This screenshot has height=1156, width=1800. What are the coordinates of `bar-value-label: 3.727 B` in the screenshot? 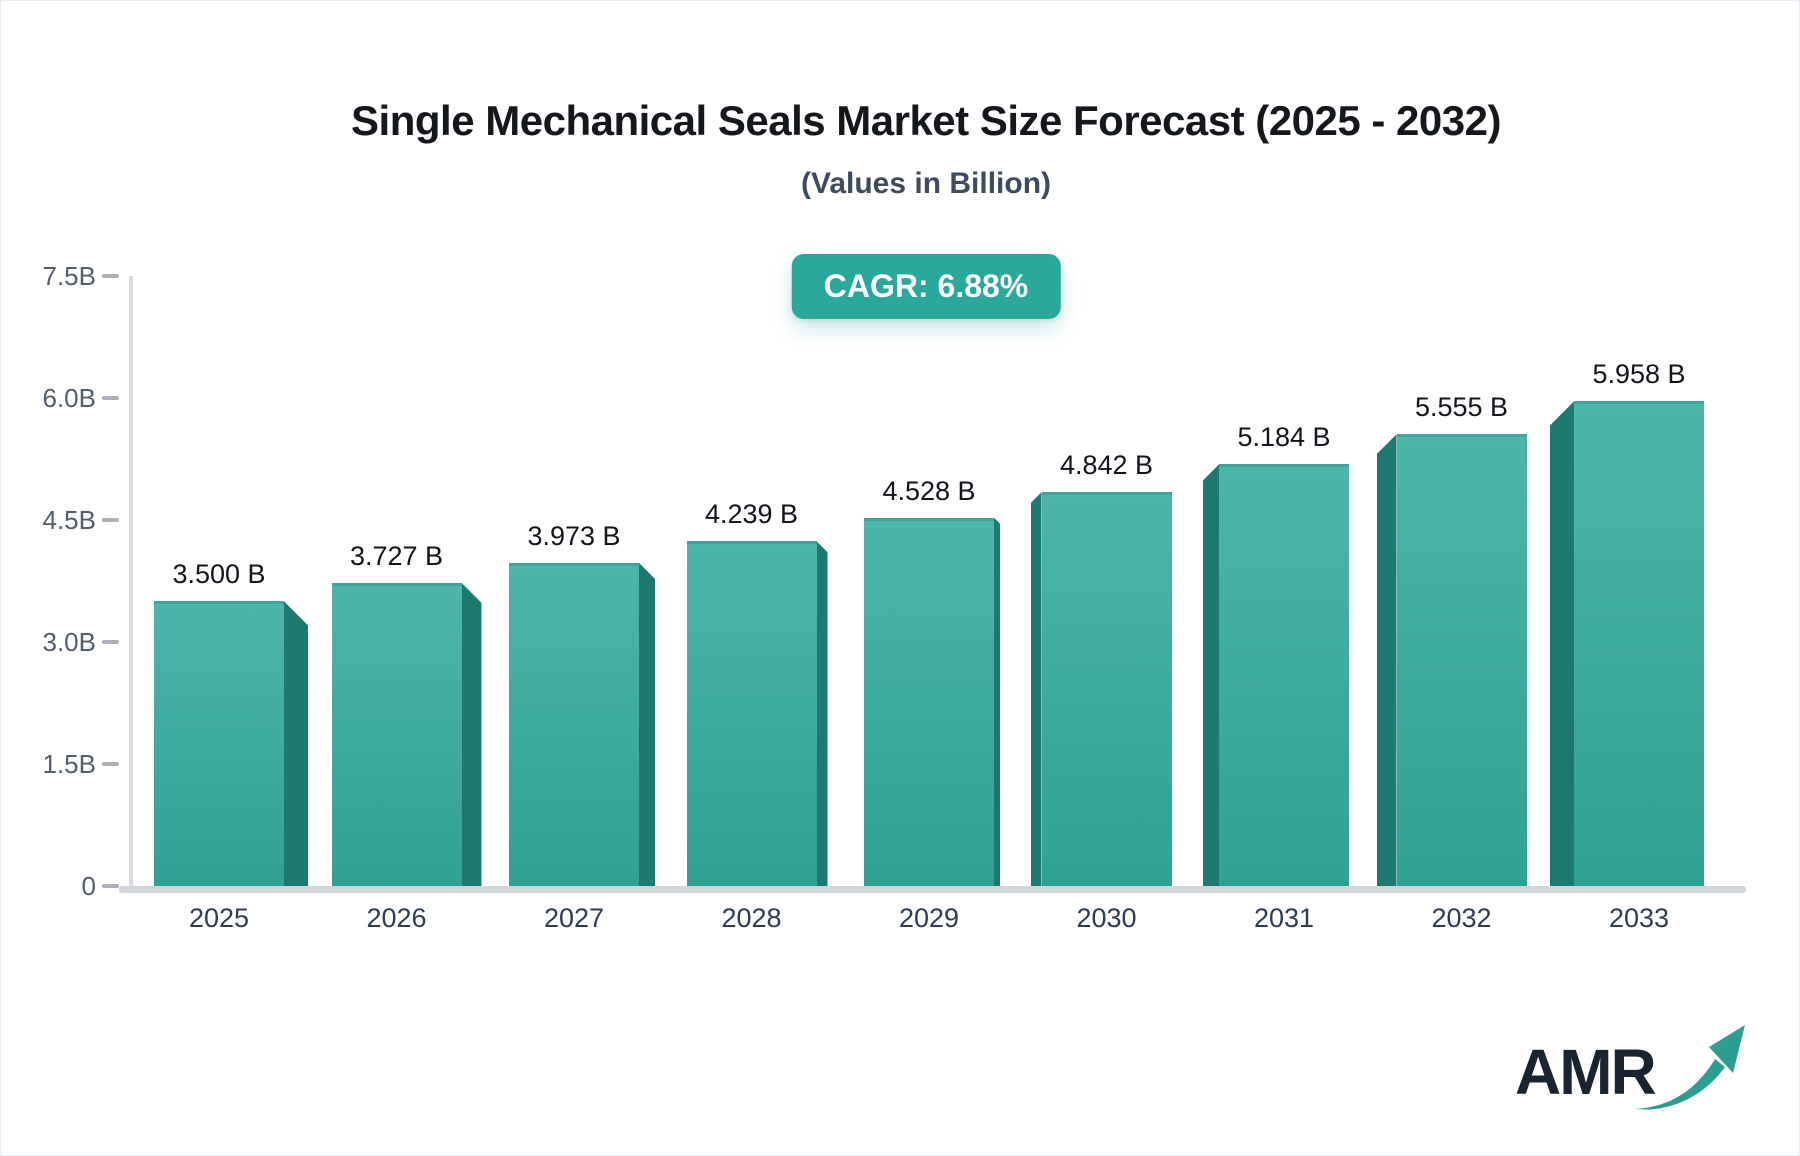 It's located at (396, 555).